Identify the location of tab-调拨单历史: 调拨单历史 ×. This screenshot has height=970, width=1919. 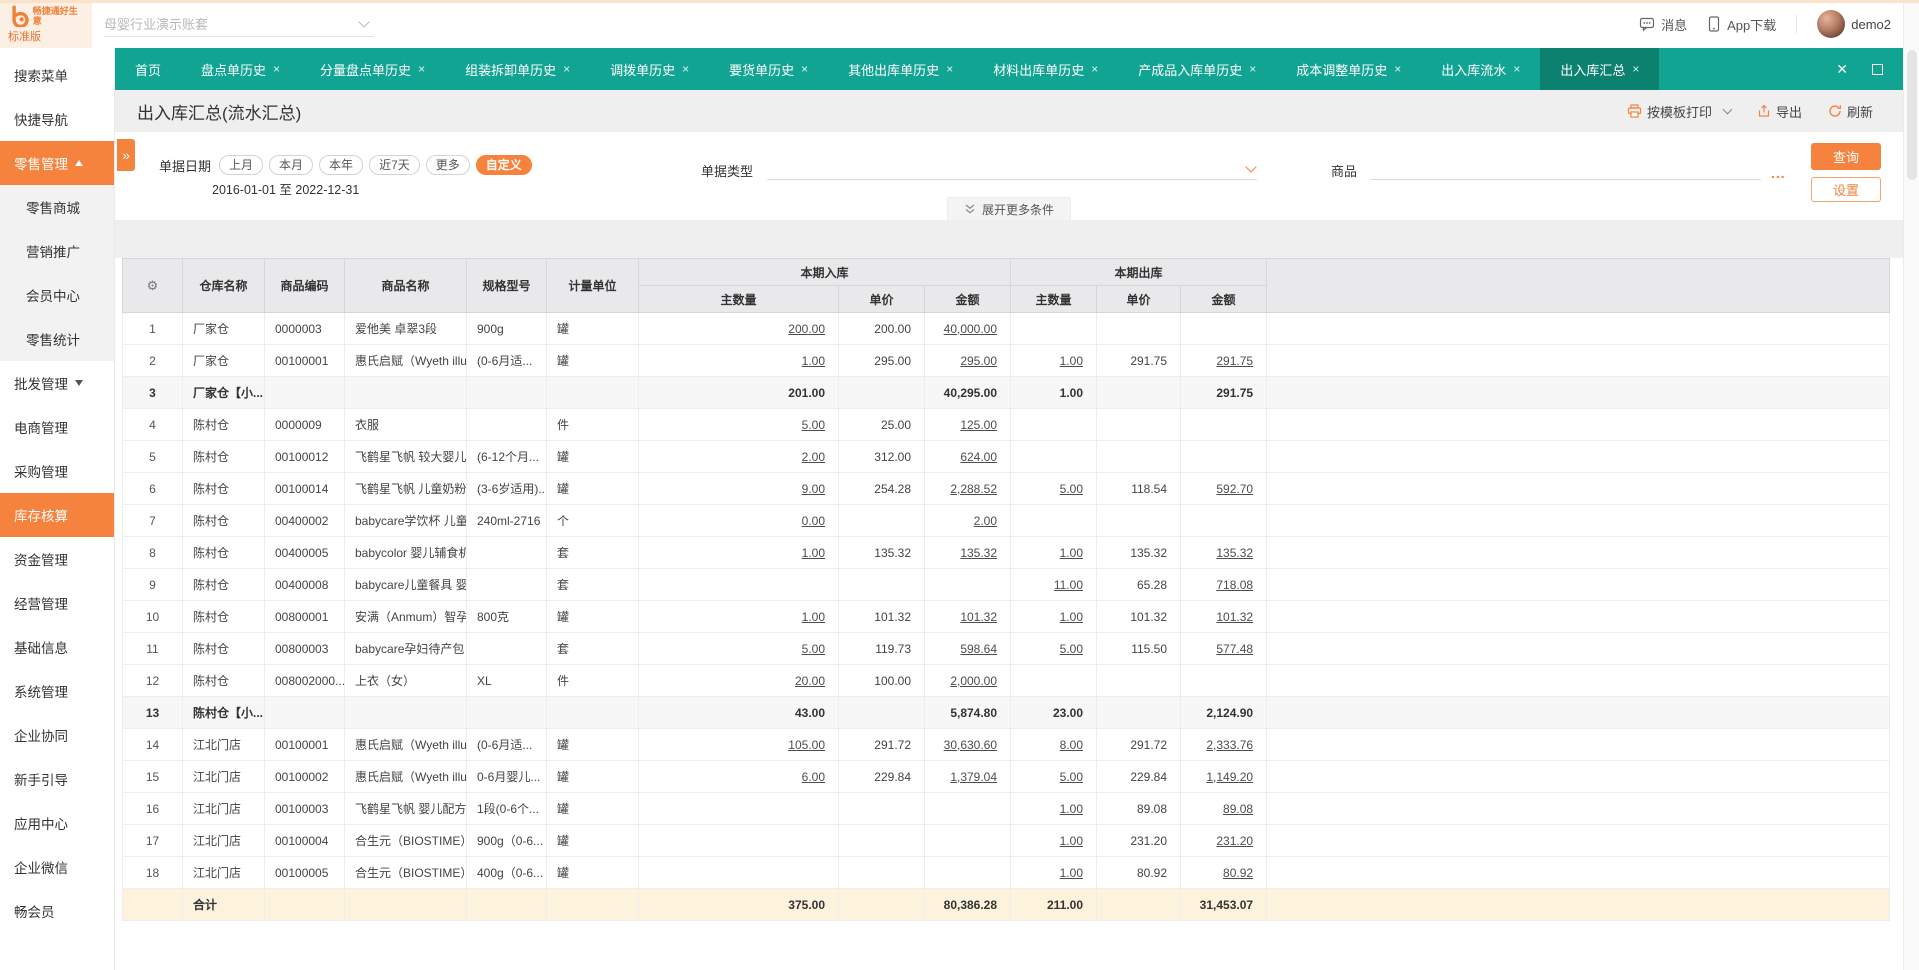
(649, 69).